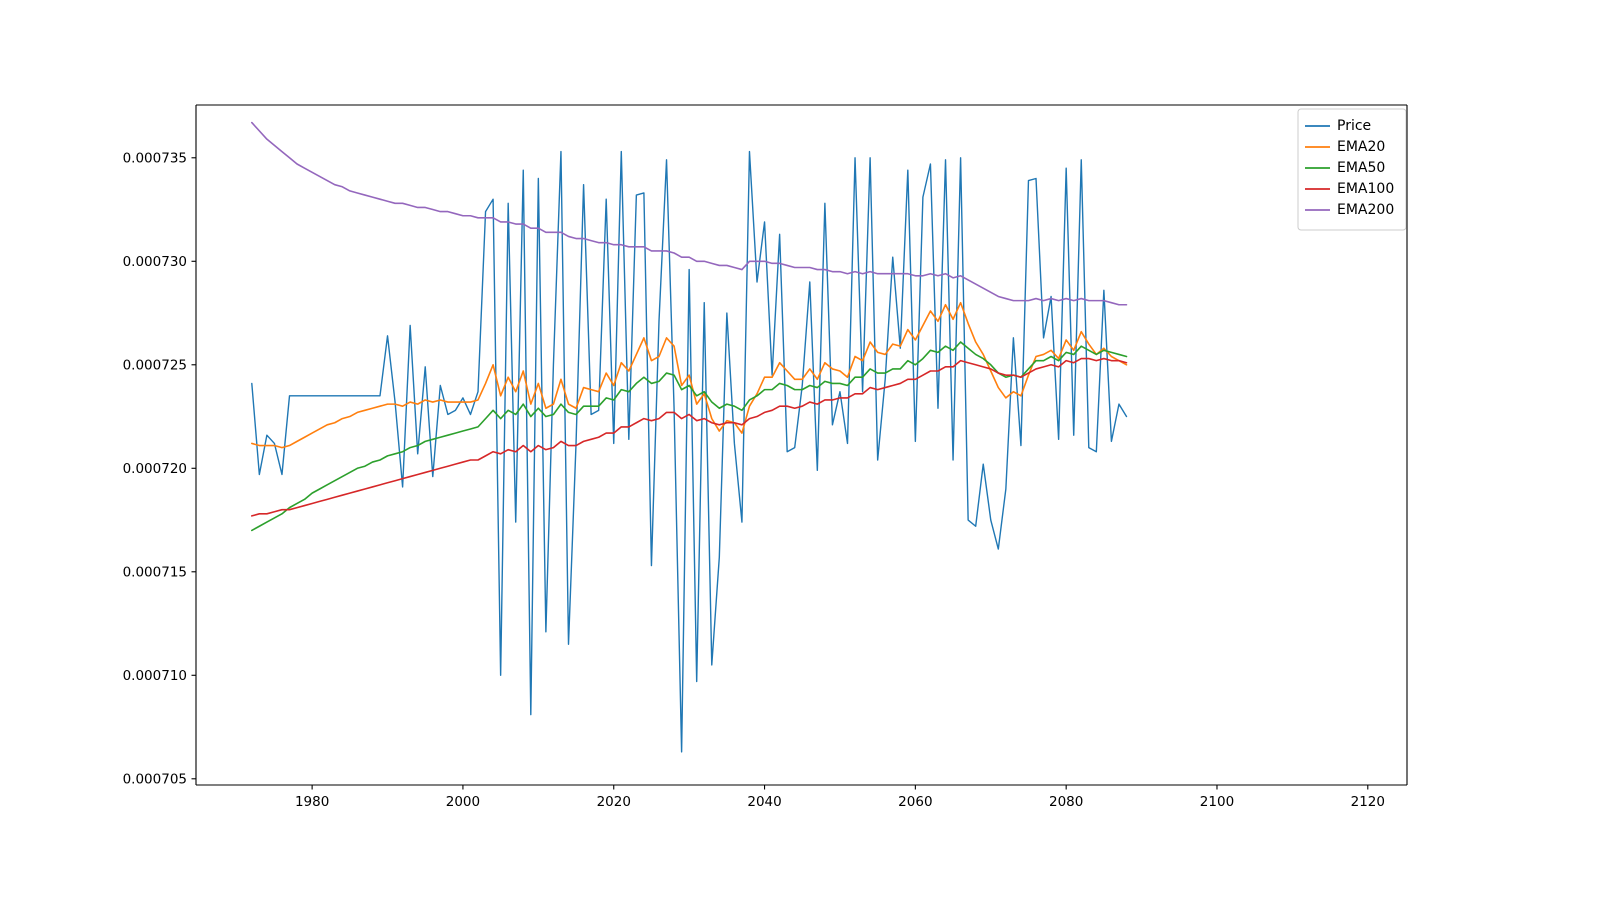 Image resolution: width=1600 pixels, height=900 pixels. What do you see at coordinates (1066, 802) in the screenshot?
I see `x-tick-label: 2080` at bounding box center [1066, 802].